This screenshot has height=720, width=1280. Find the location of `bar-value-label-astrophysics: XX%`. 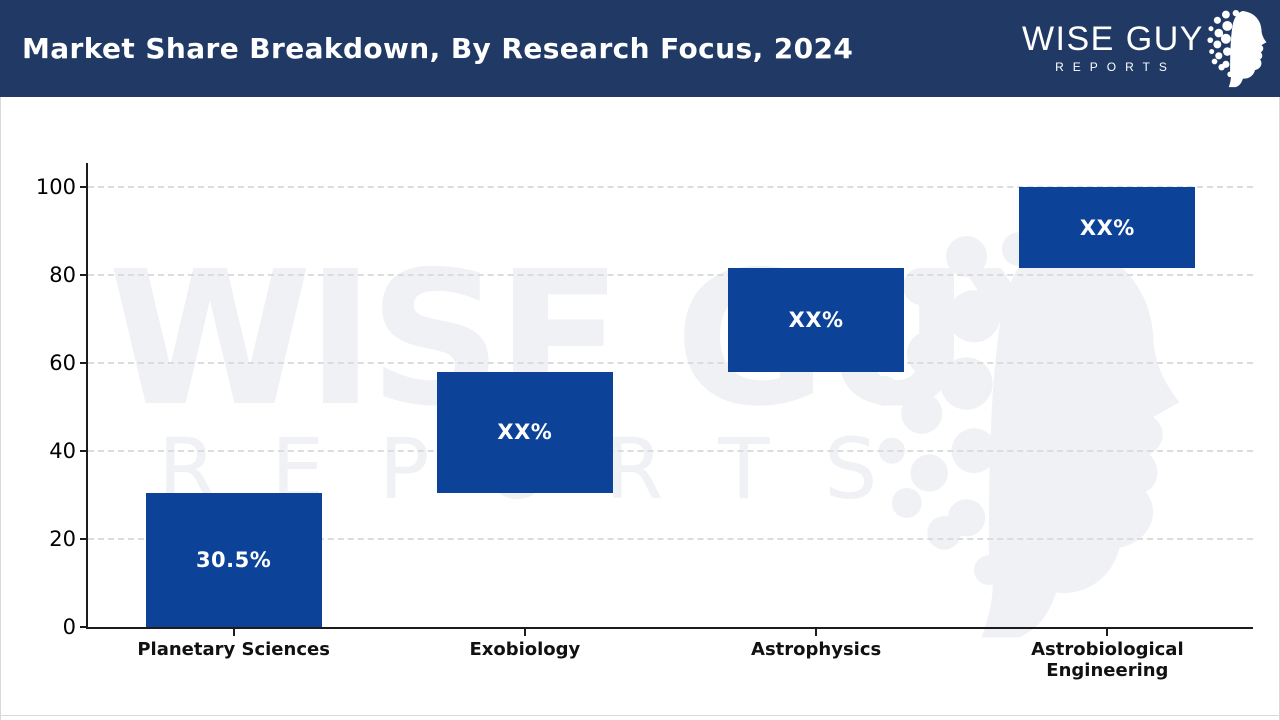

bar-value-label-astrophysics: XX% is located at coordinates (816, 320).